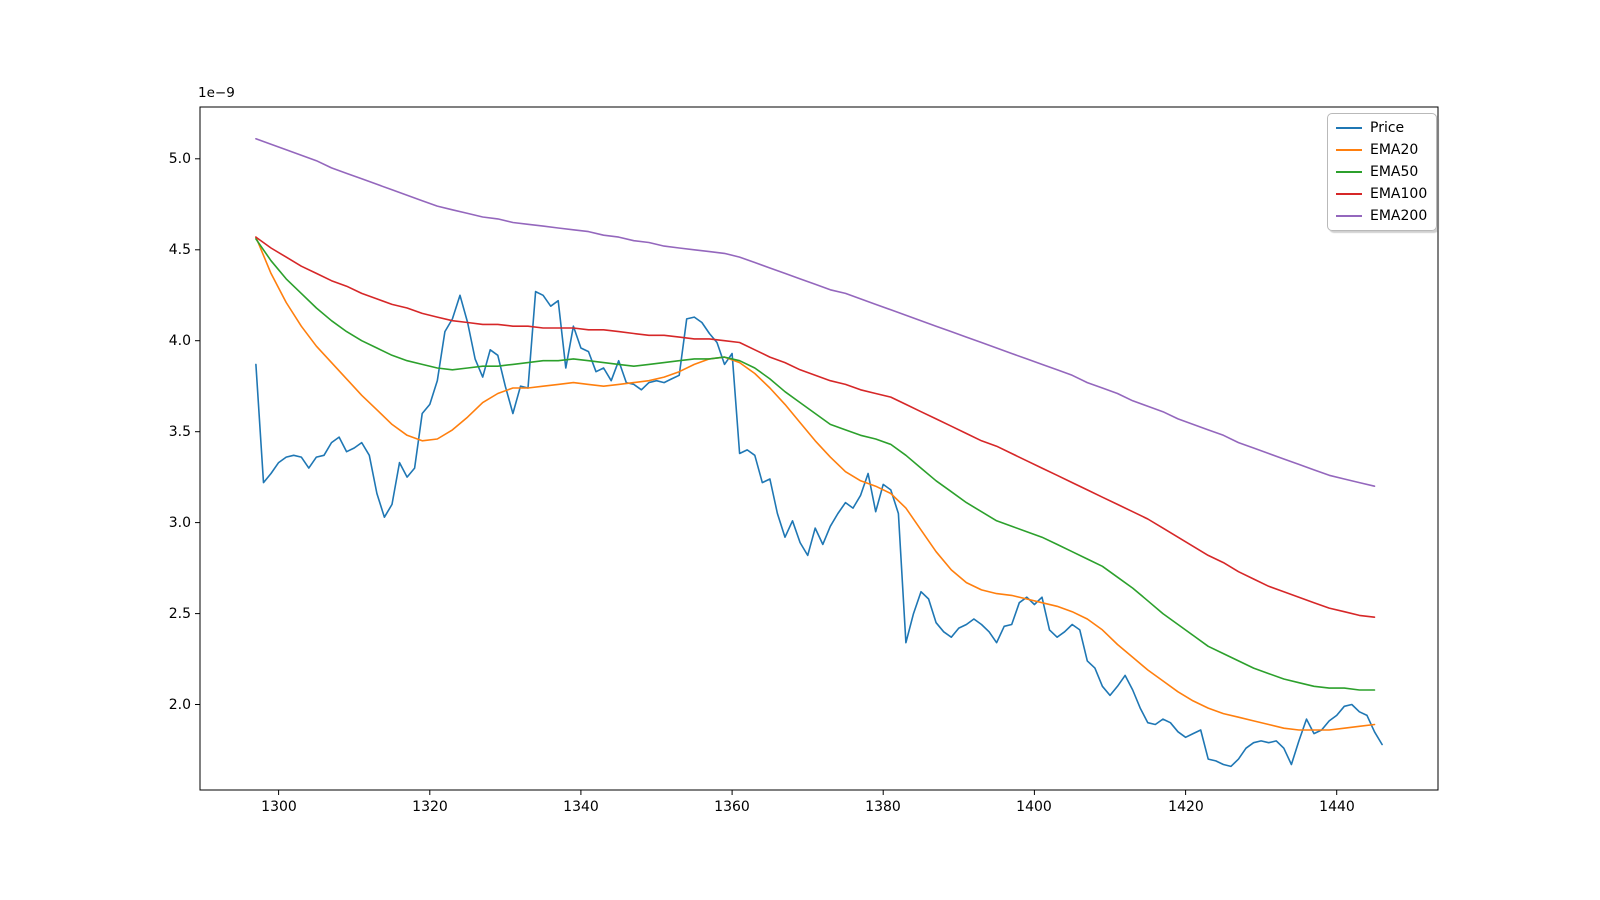  Describe the element at coordinates (581, 807) in the screenshot. I see `x-tick-label: 1340` at that location.